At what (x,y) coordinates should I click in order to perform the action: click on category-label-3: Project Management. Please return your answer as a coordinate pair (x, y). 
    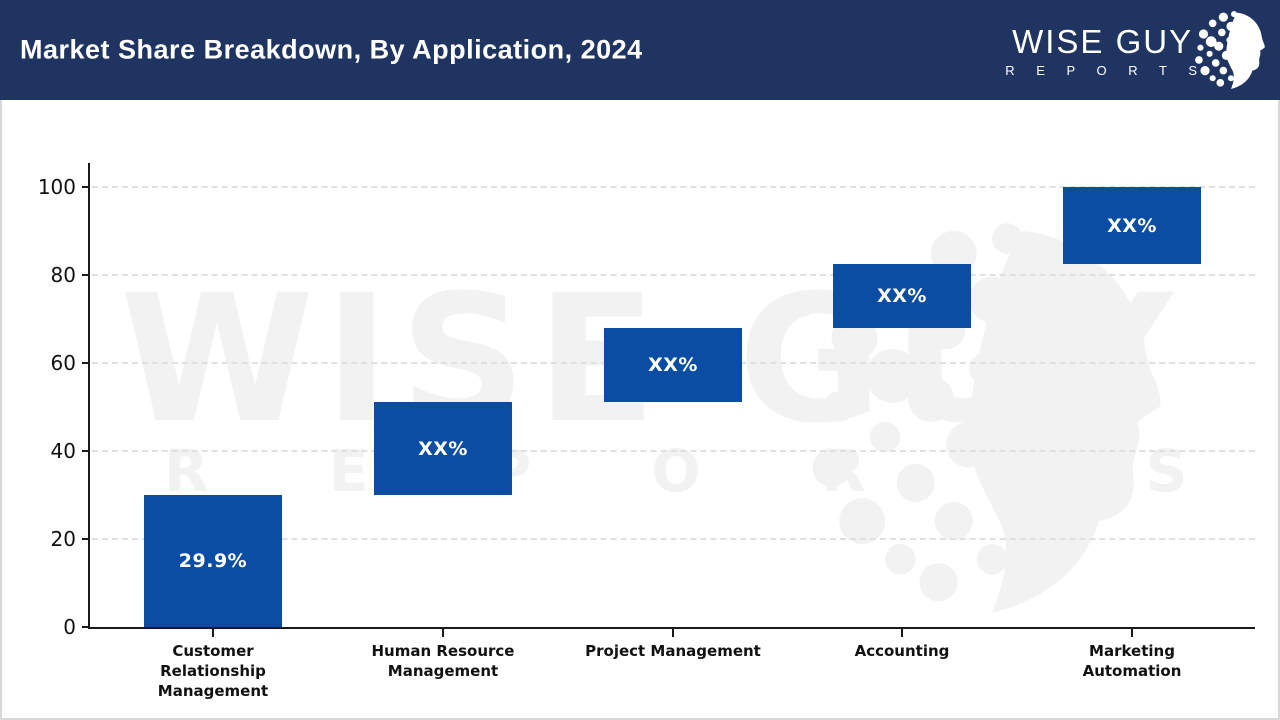
    Looking at the image, I should click on (673, 651).